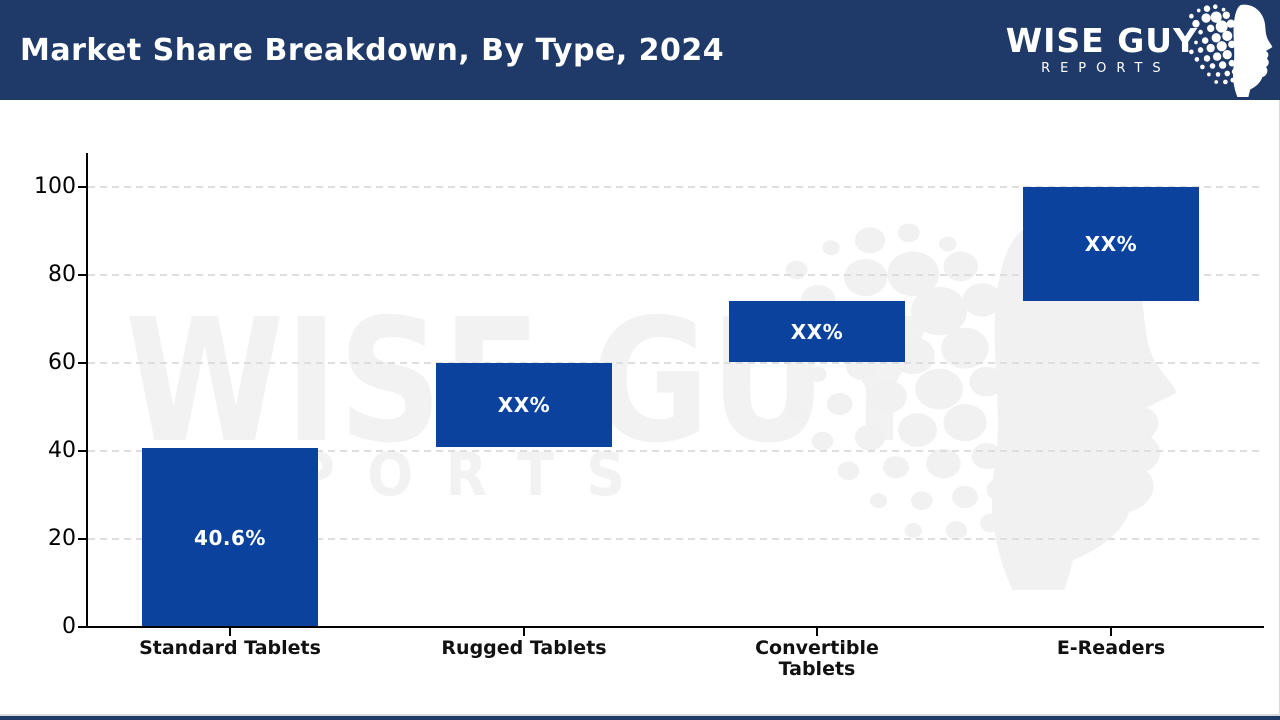 The width and height of the screenshot is (1280, 720). I want to click on bar-e-readers: XX%, so click(1111, 244).